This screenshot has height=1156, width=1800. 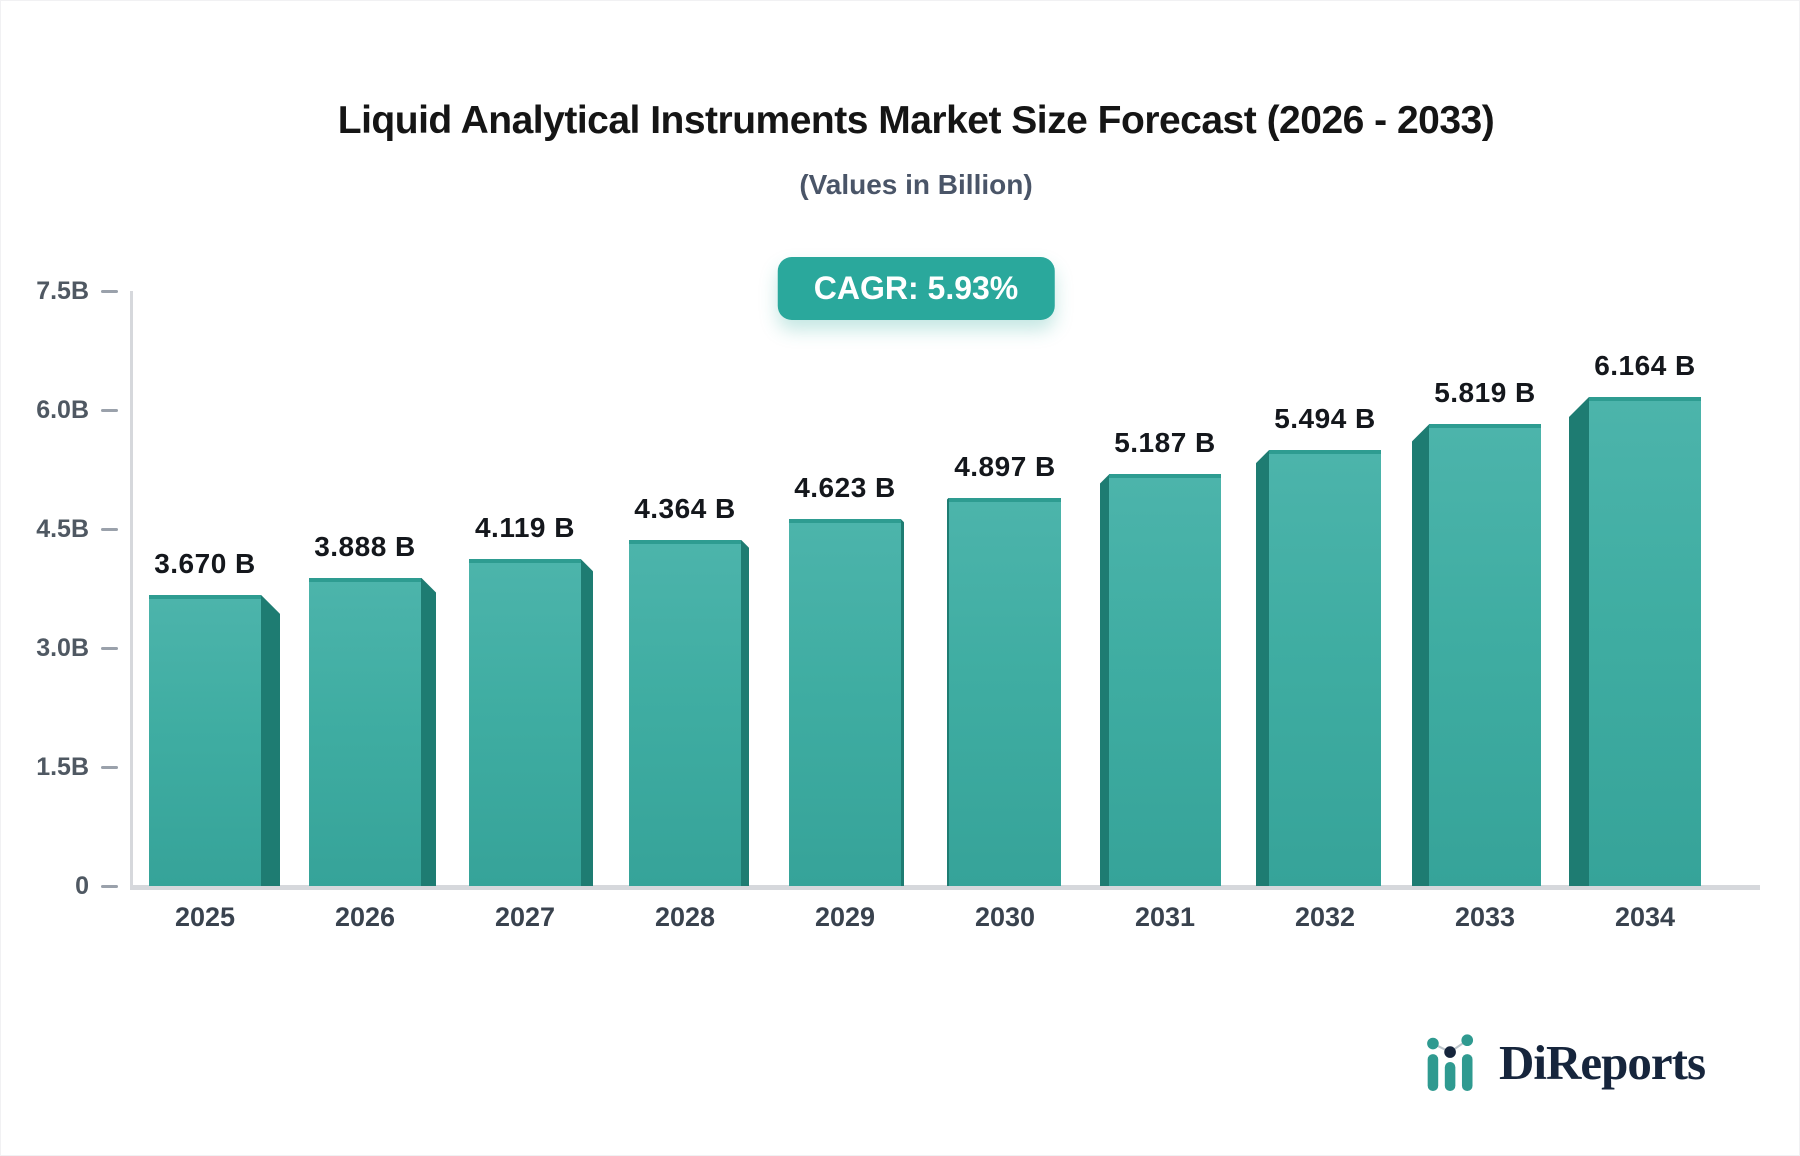 I want to click on x-tick-label-2026: 2026, so click(x=365, y=917).